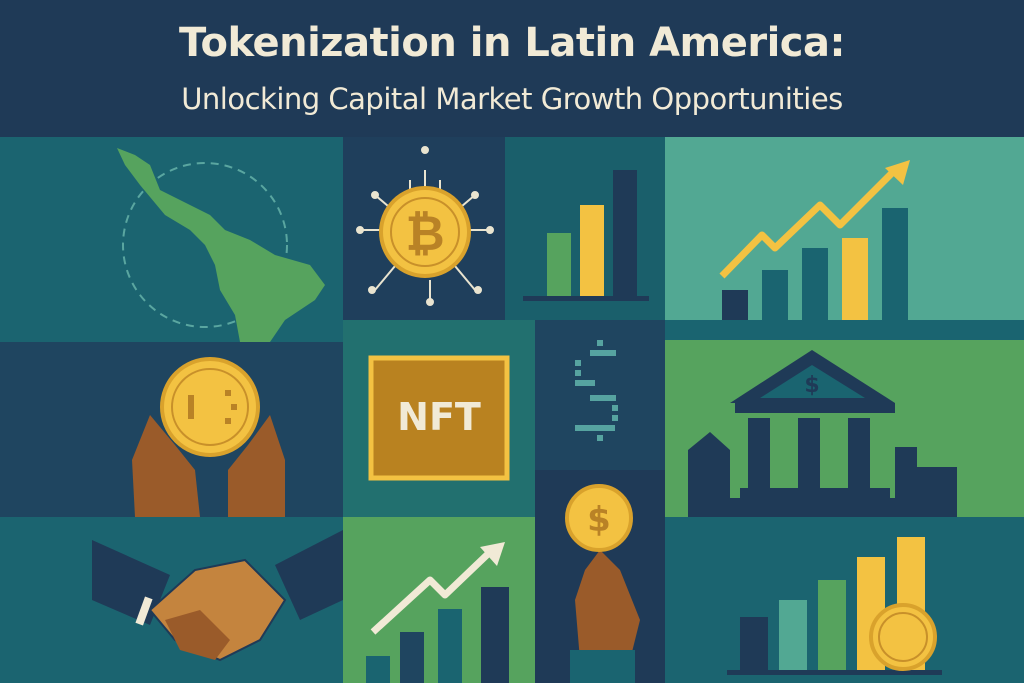 The width and height of the screenshot is (1024, 683). What do you see at coordinates (822, 433) in the screenshot?
I see `bank-building-icon` at bounding box center [822, 433].